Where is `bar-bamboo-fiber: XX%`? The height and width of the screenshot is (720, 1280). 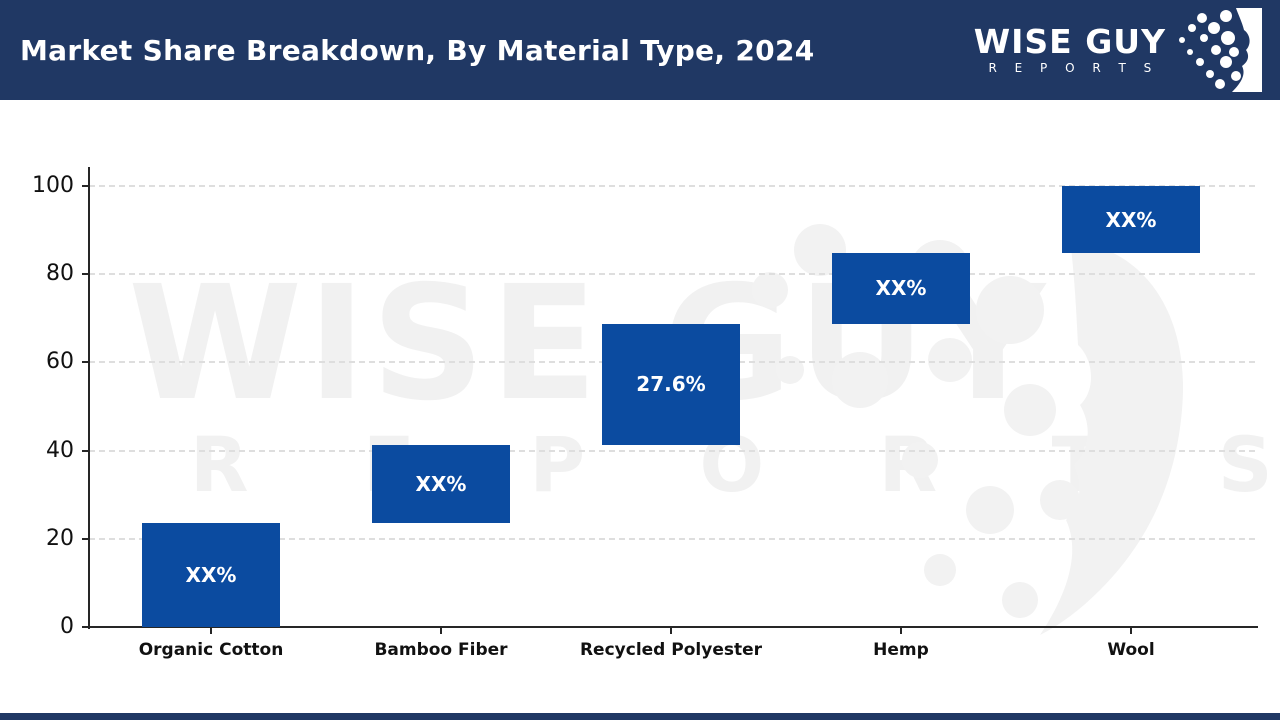
bar-bamboo-fiber: XX% is located at coordinates (441, 484).